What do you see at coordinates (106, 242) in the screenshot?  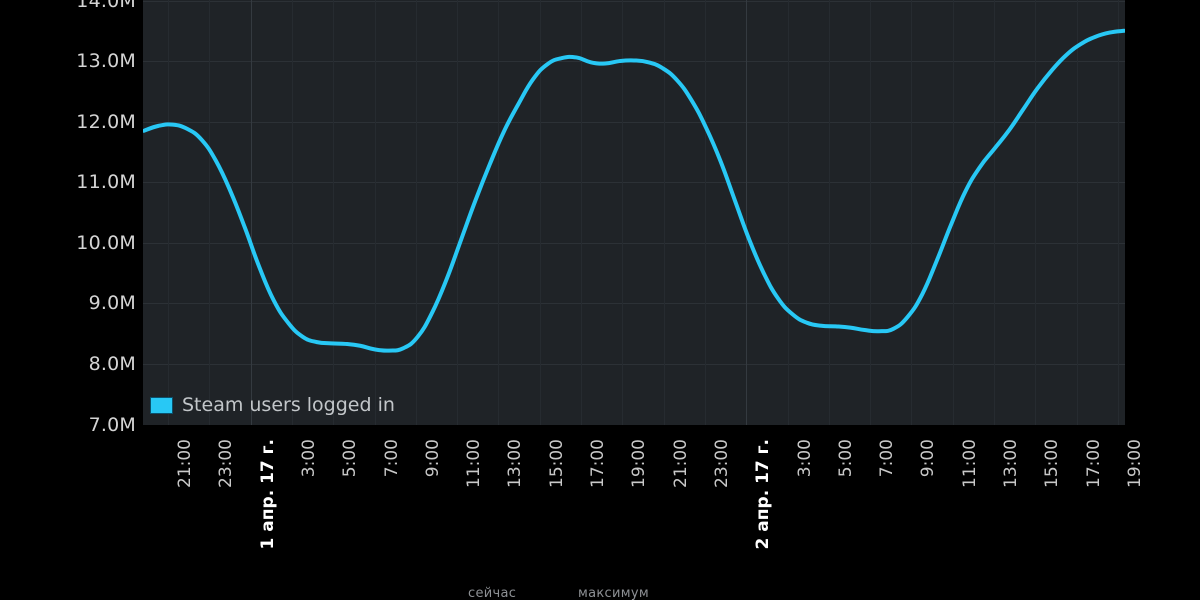 I see `y-axis-tick-label: 10.0M` at bounding box center [106, 242].